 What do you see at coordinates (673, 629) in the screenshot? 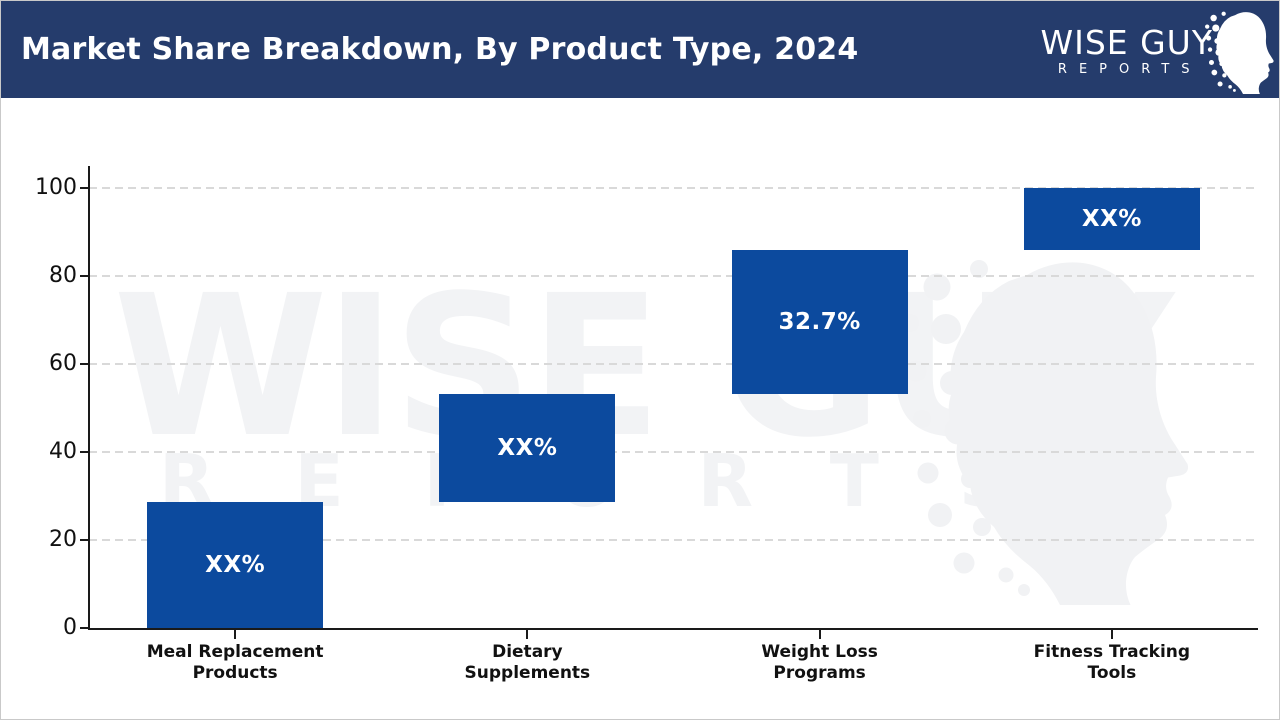
I see `x-axis-line` at bounding box center [673, 629].